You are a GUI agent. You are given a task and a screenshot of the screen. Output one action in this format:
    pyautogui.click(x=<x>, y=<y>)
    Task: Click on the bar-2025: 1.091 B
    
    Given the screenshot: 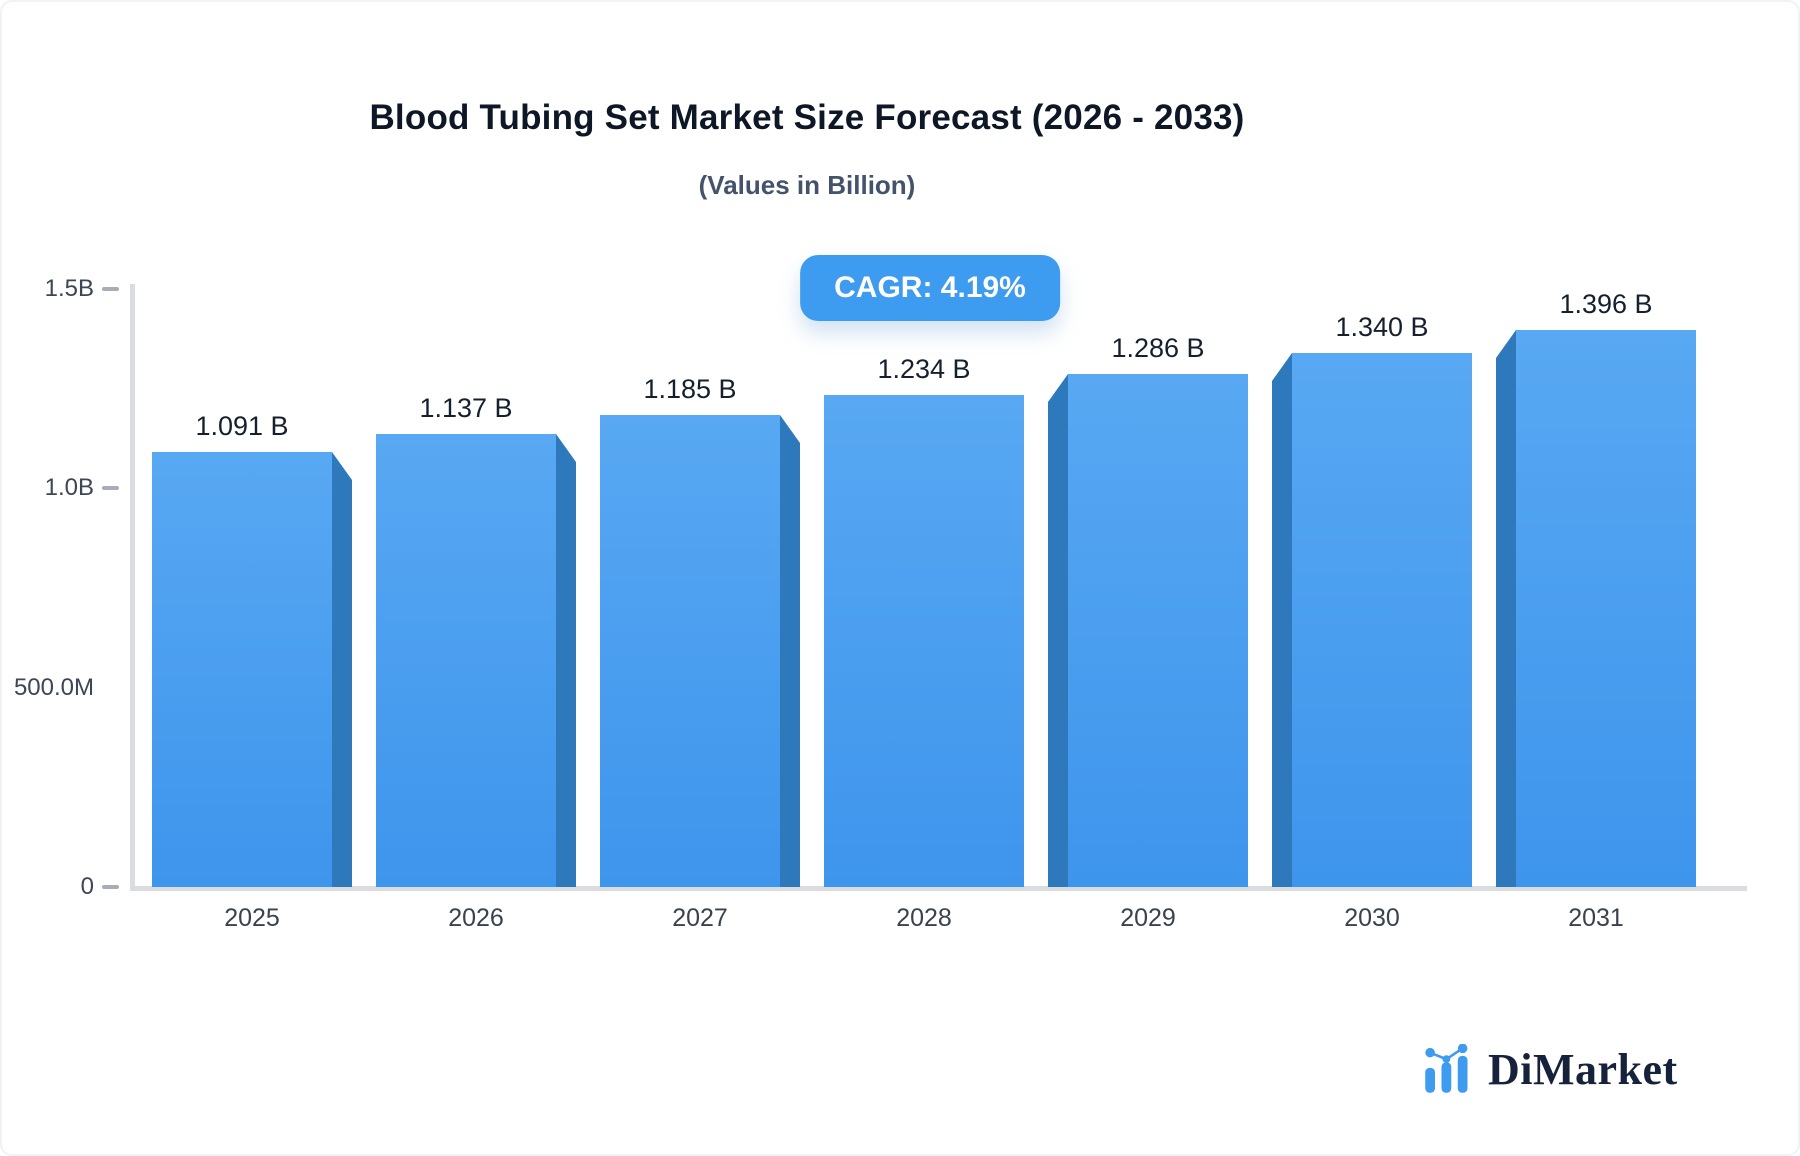 What is the action you would take?
    pyautogui.click(x=252, y=649)
    